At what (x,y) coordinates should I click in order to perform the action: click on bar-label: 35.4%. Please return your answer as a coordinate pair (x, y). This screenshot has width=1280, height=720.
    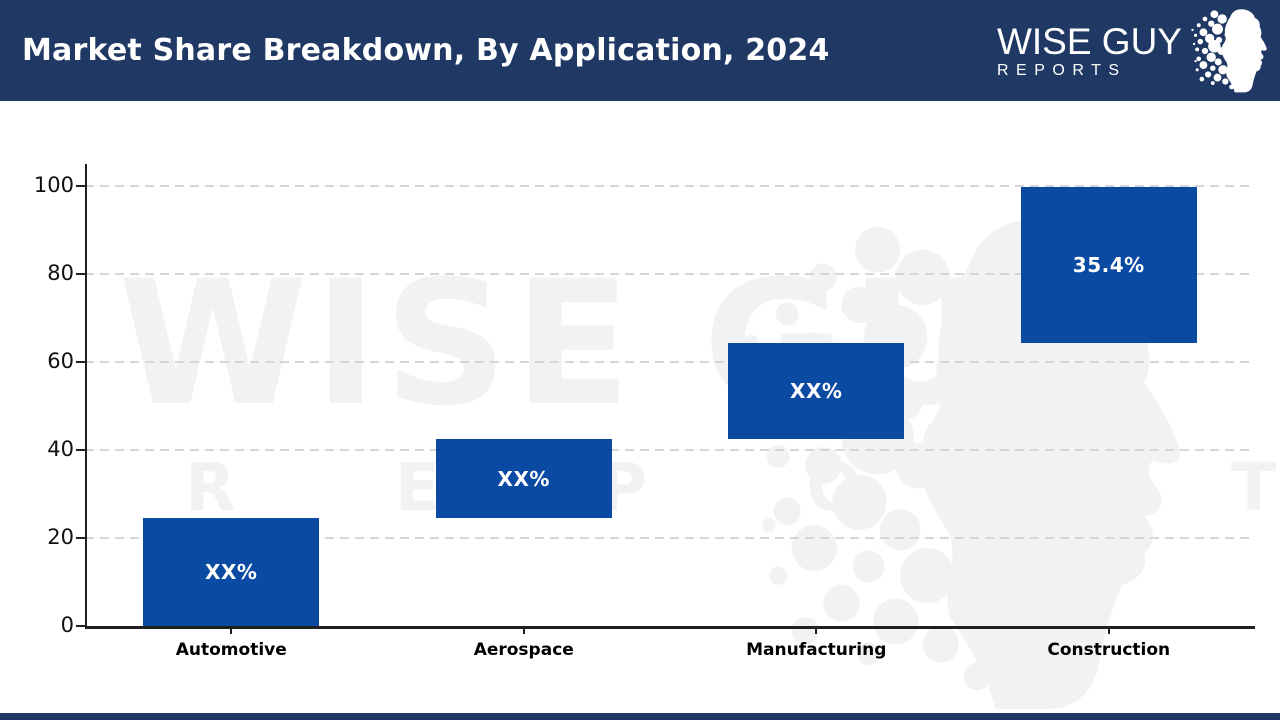
    Looking at the image, I should click on (1108, 265).